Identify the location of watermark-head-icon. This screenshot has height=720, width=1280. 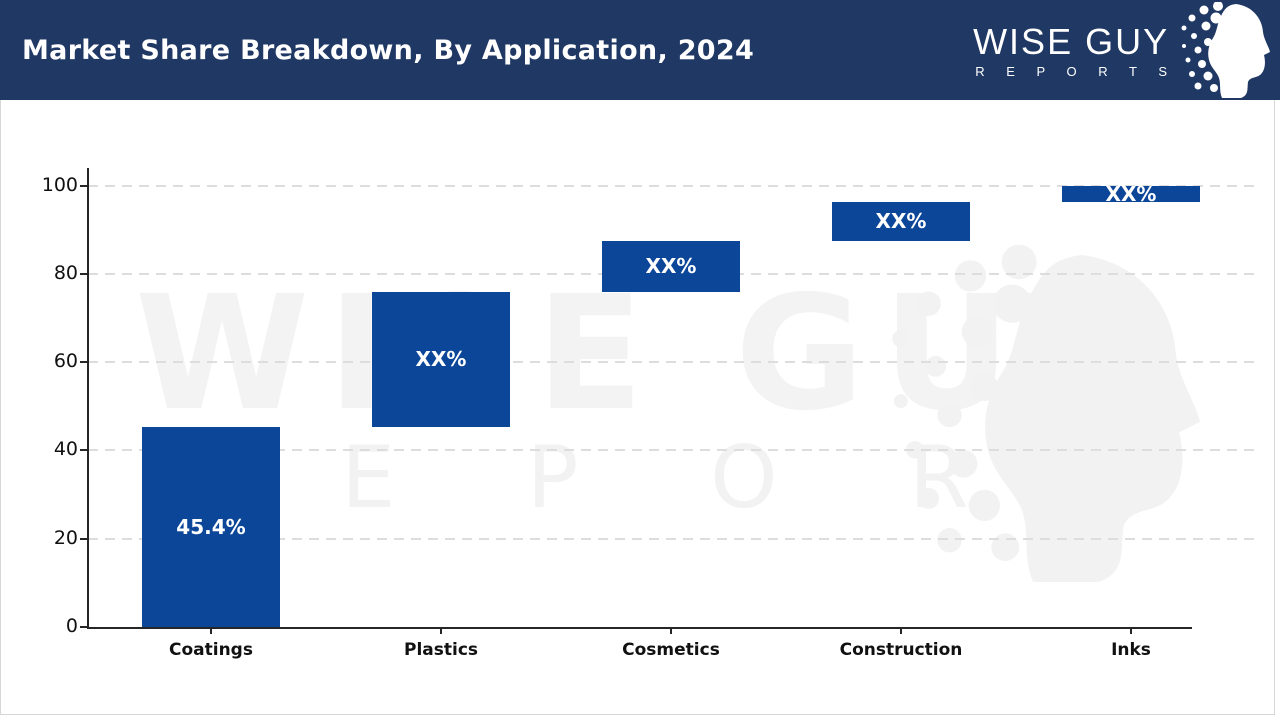
(1046, 413).